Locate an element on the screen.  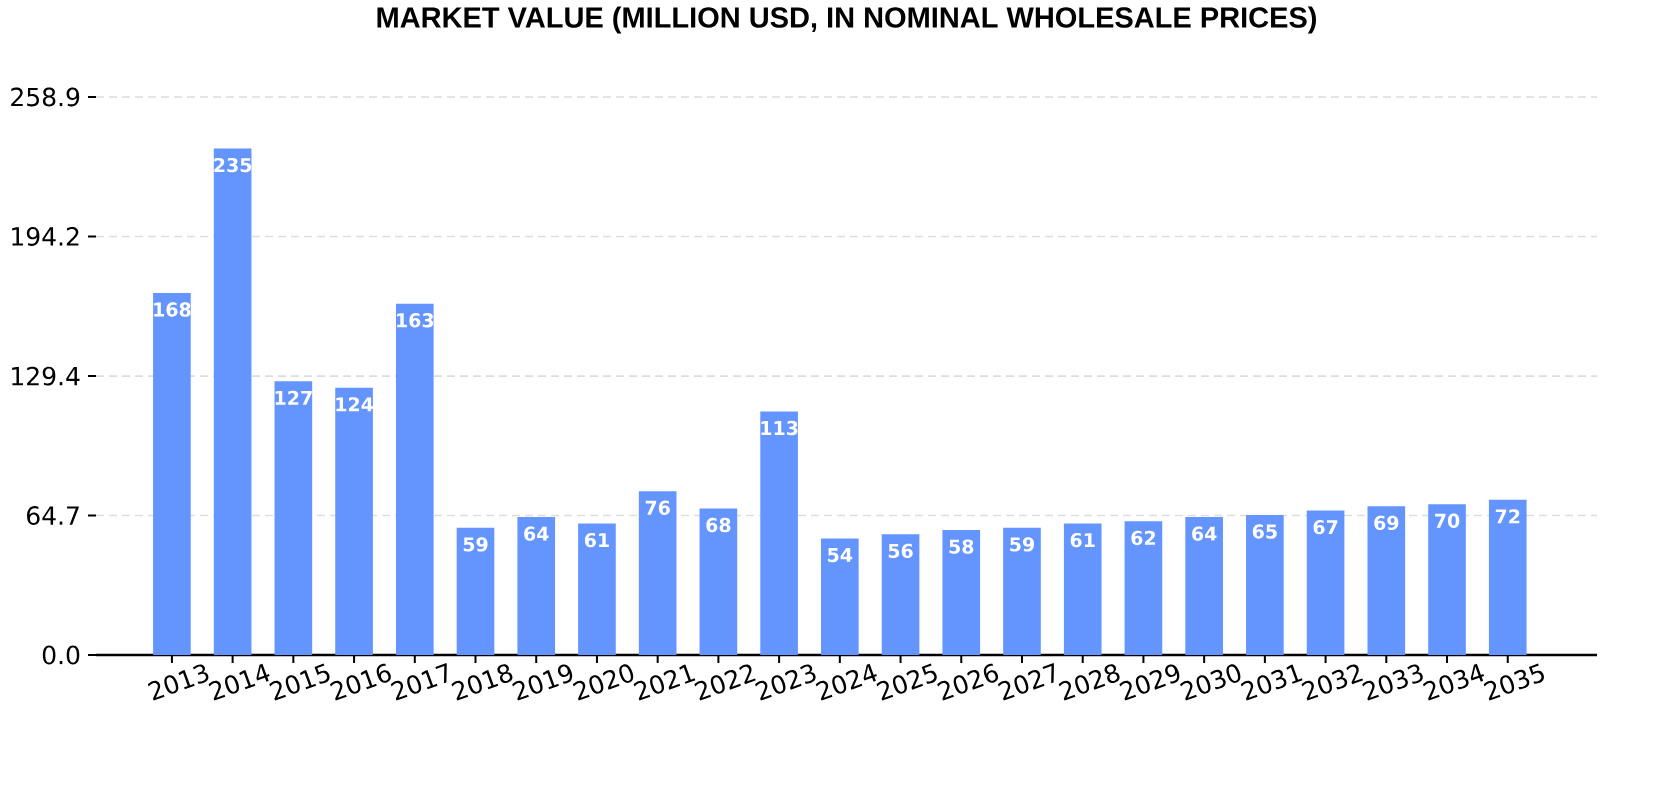
y-tick-label: 64.7 is located at coordinates (53, 515).